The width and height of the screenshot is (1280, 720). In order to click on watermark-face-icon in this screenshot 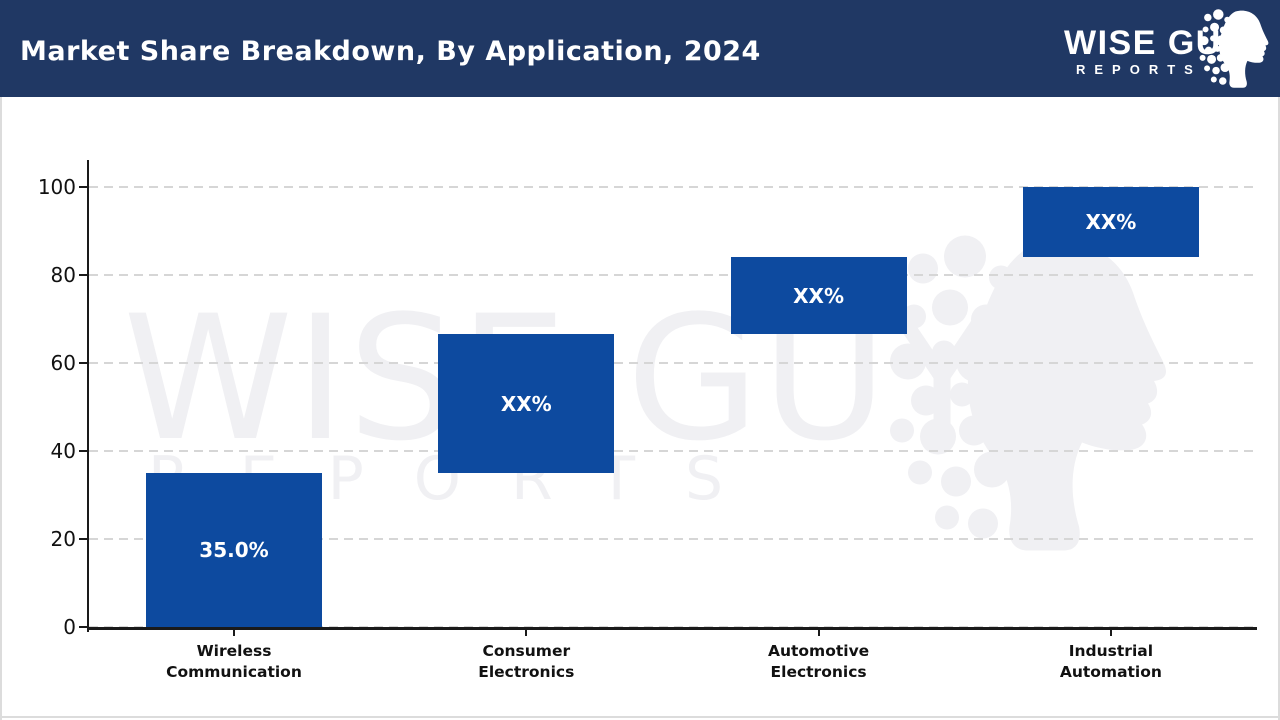, I will do `click(1028, 393)`.